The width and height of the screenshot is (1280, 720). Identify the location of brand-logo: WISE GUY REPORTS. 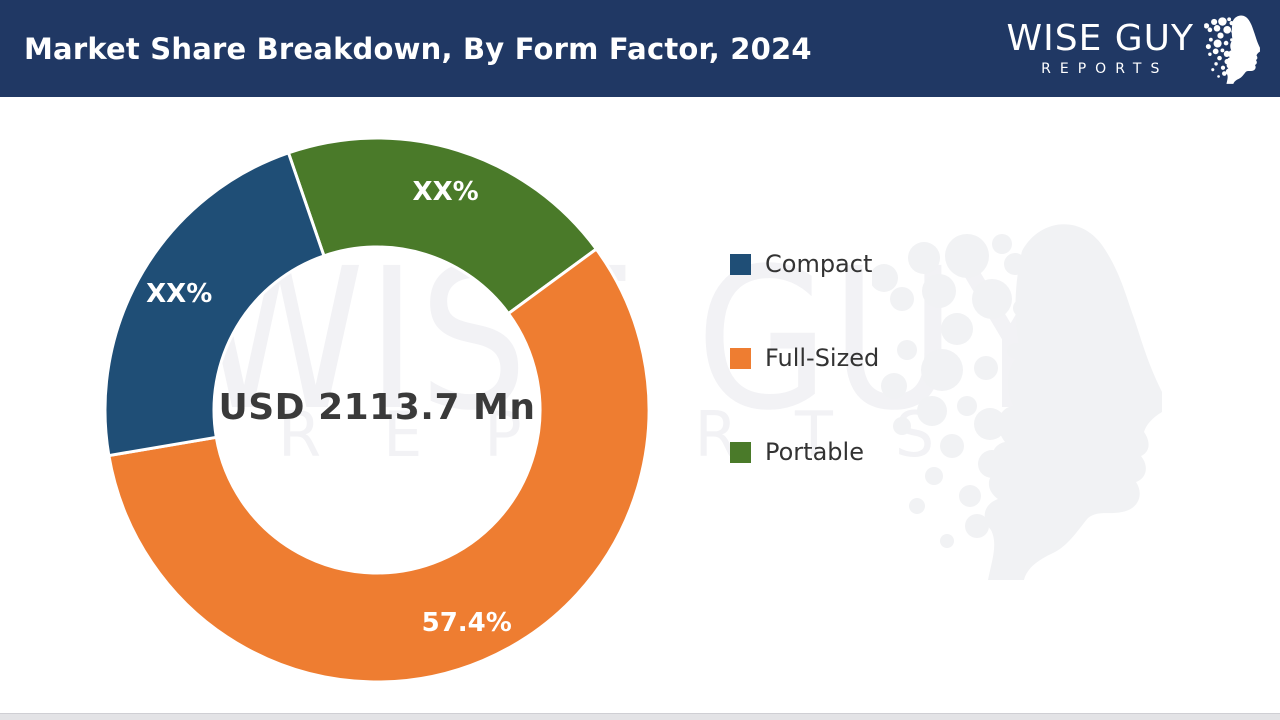
(1143, 48).